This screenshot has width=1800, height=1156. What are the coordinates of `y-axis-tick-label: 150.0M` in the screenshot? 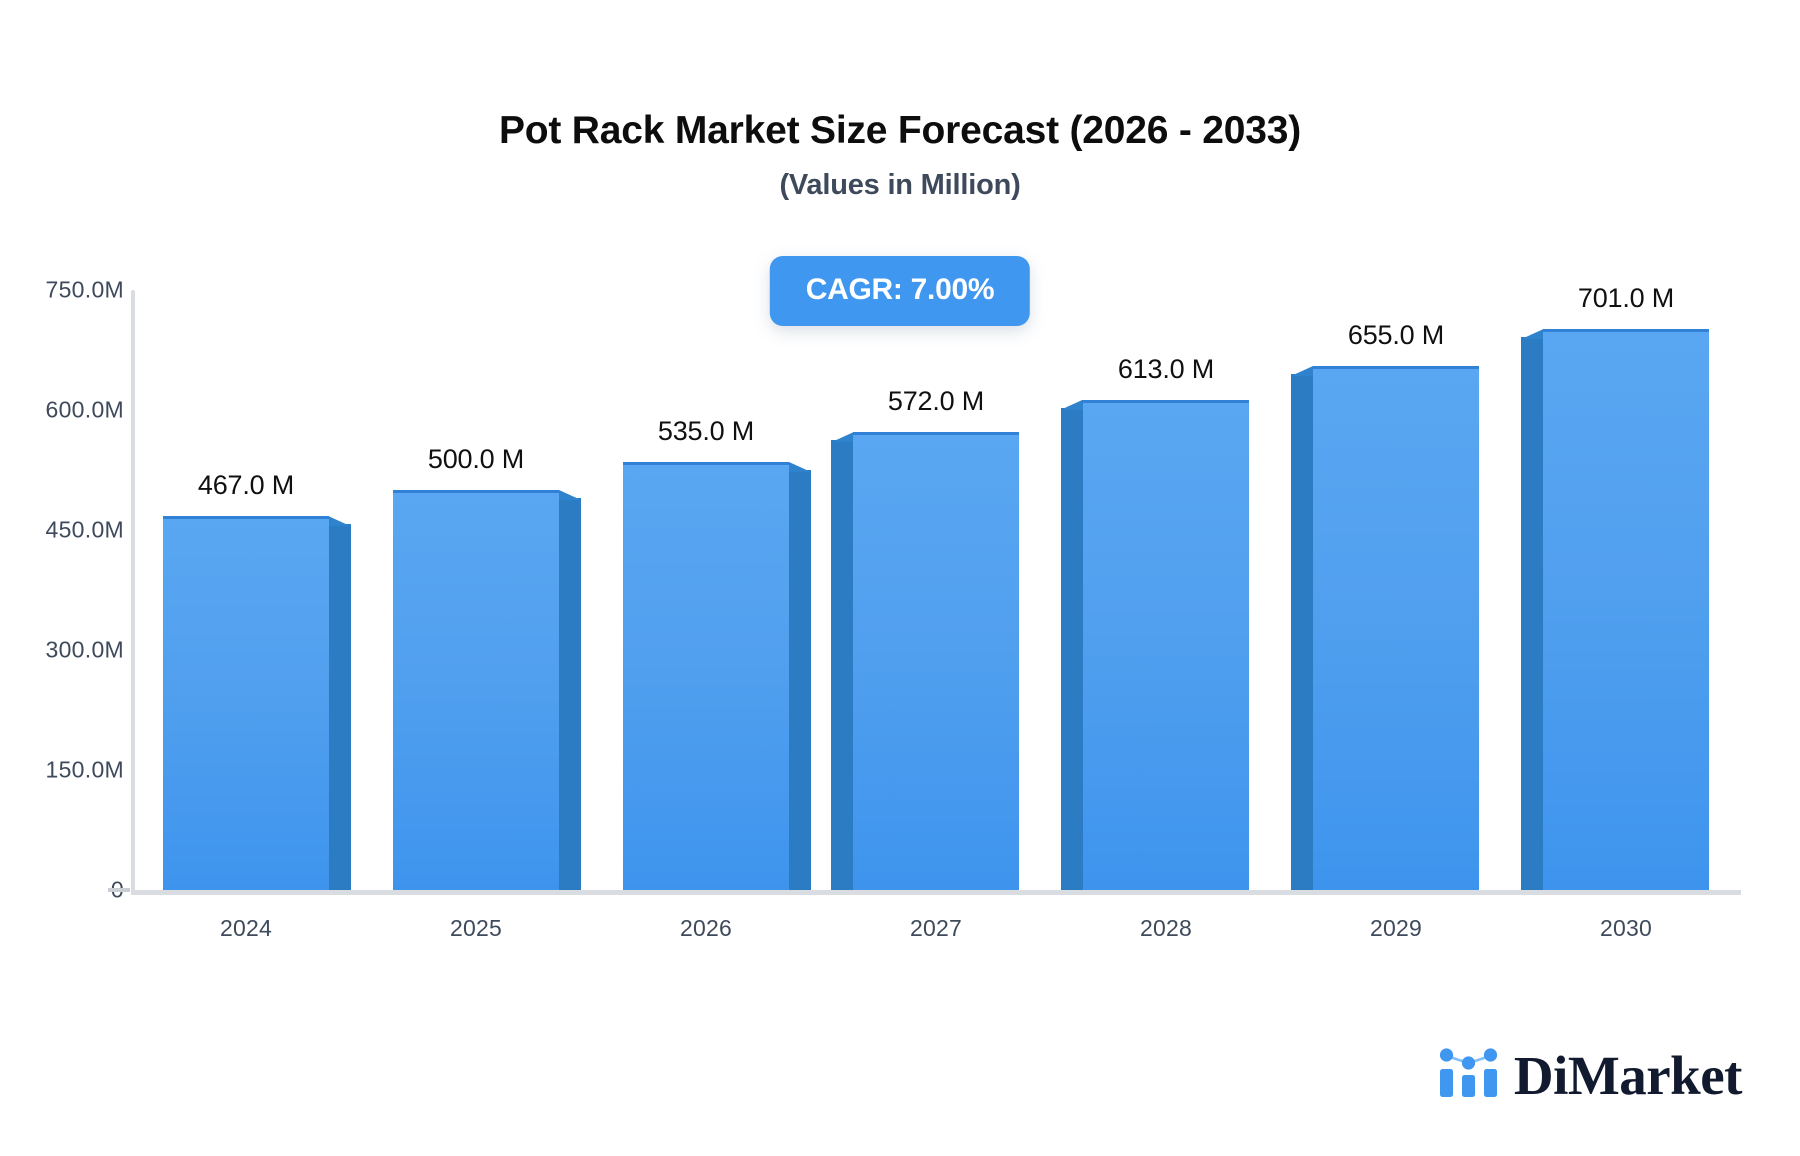 It's located at (84, 769).